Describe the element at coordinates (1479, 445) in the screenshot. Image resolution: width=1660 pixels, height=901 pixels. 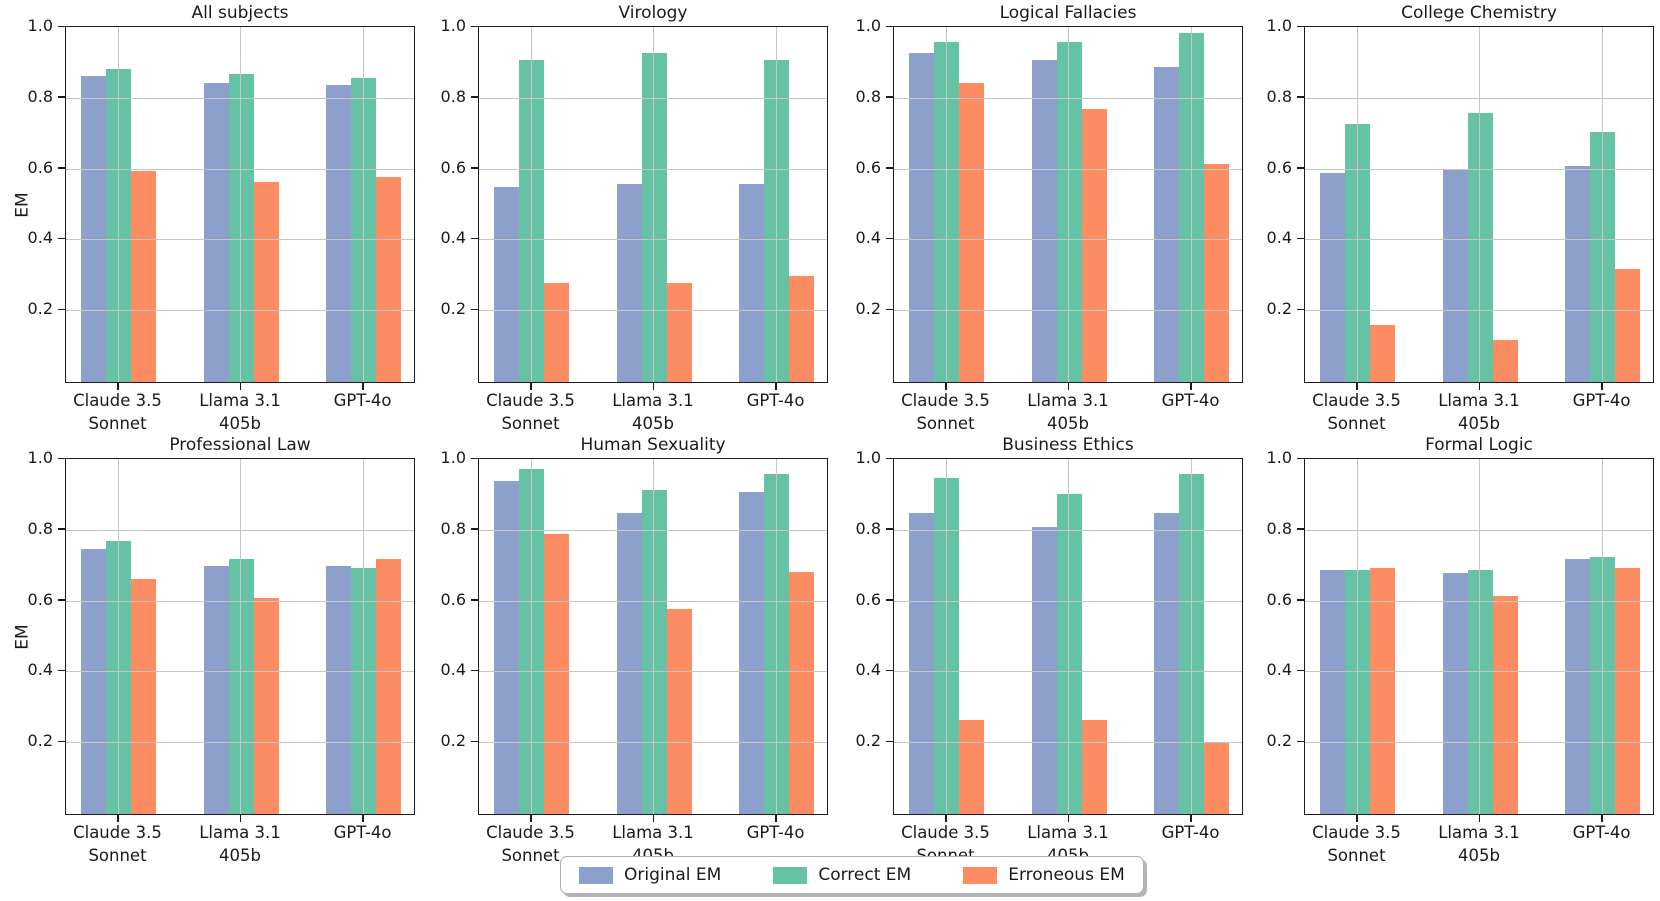
I see `subplot-title: Formal Logic` at that location.